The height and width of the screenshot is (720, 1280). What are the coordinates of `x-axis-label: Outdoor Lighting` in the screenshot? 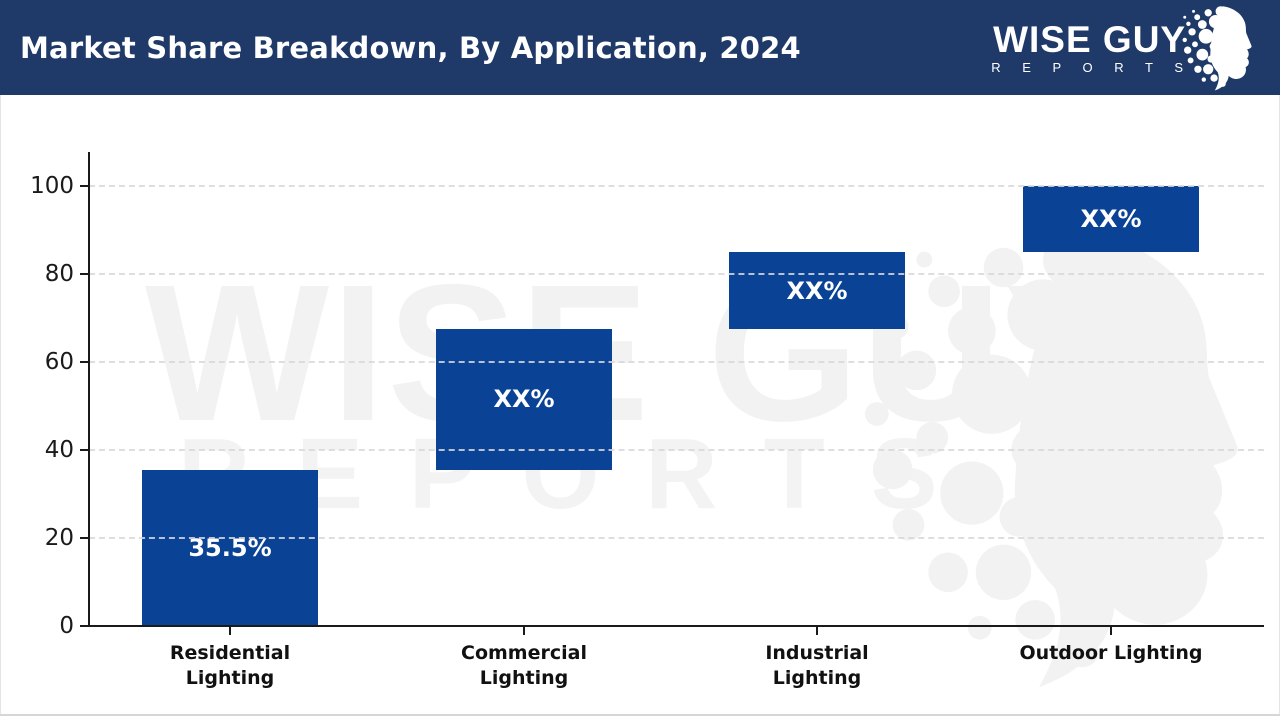 It's located at (1111, 653).